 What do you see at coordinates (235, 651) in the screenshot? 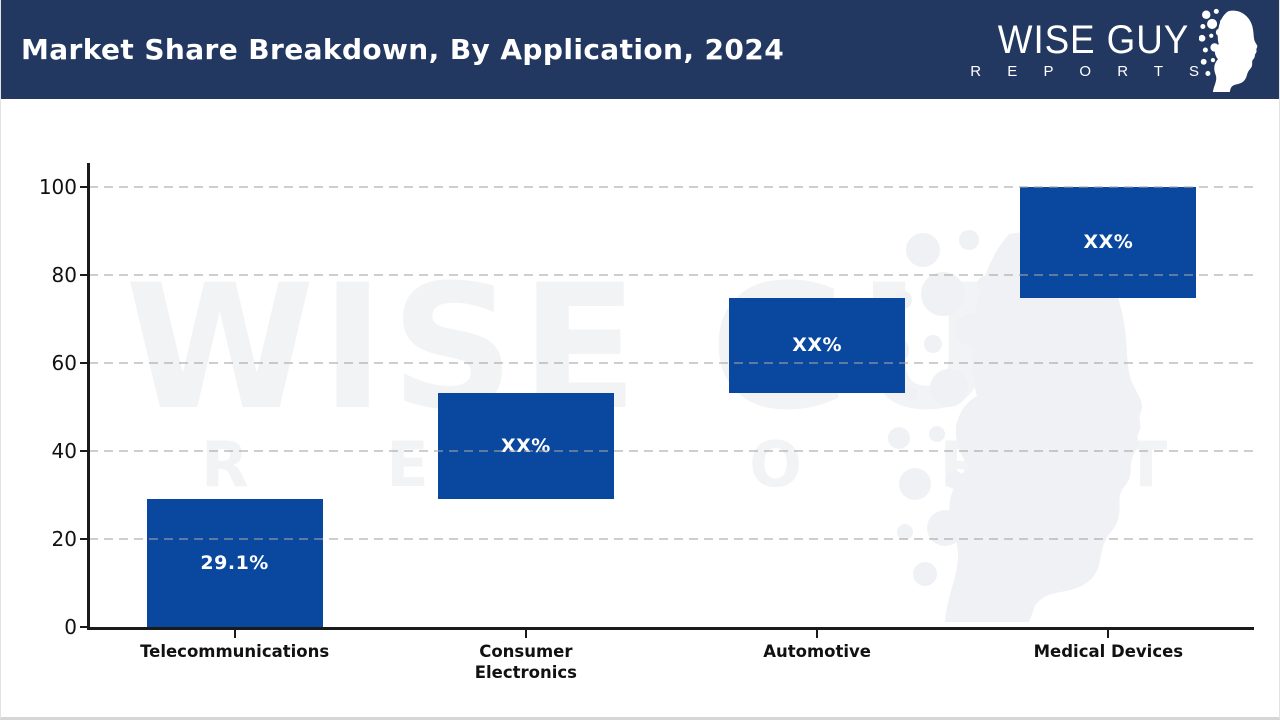
I see `x-tick-label: Telecommunications` at bounding box center [235, 651].